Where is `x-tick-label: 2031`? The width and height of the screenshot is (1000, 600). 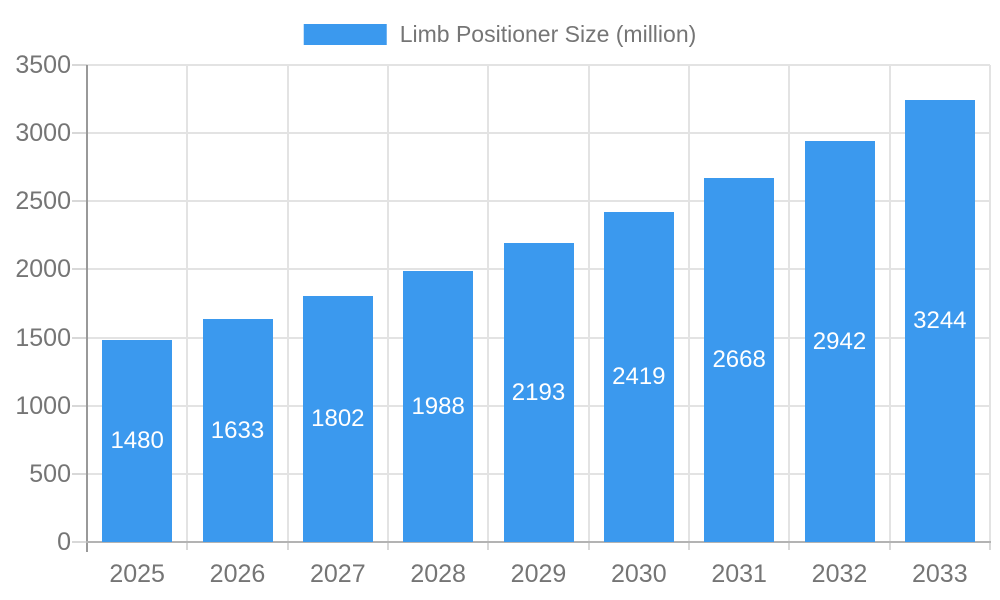 x-tick-label: 2031 is located at coordinates (739, 574).